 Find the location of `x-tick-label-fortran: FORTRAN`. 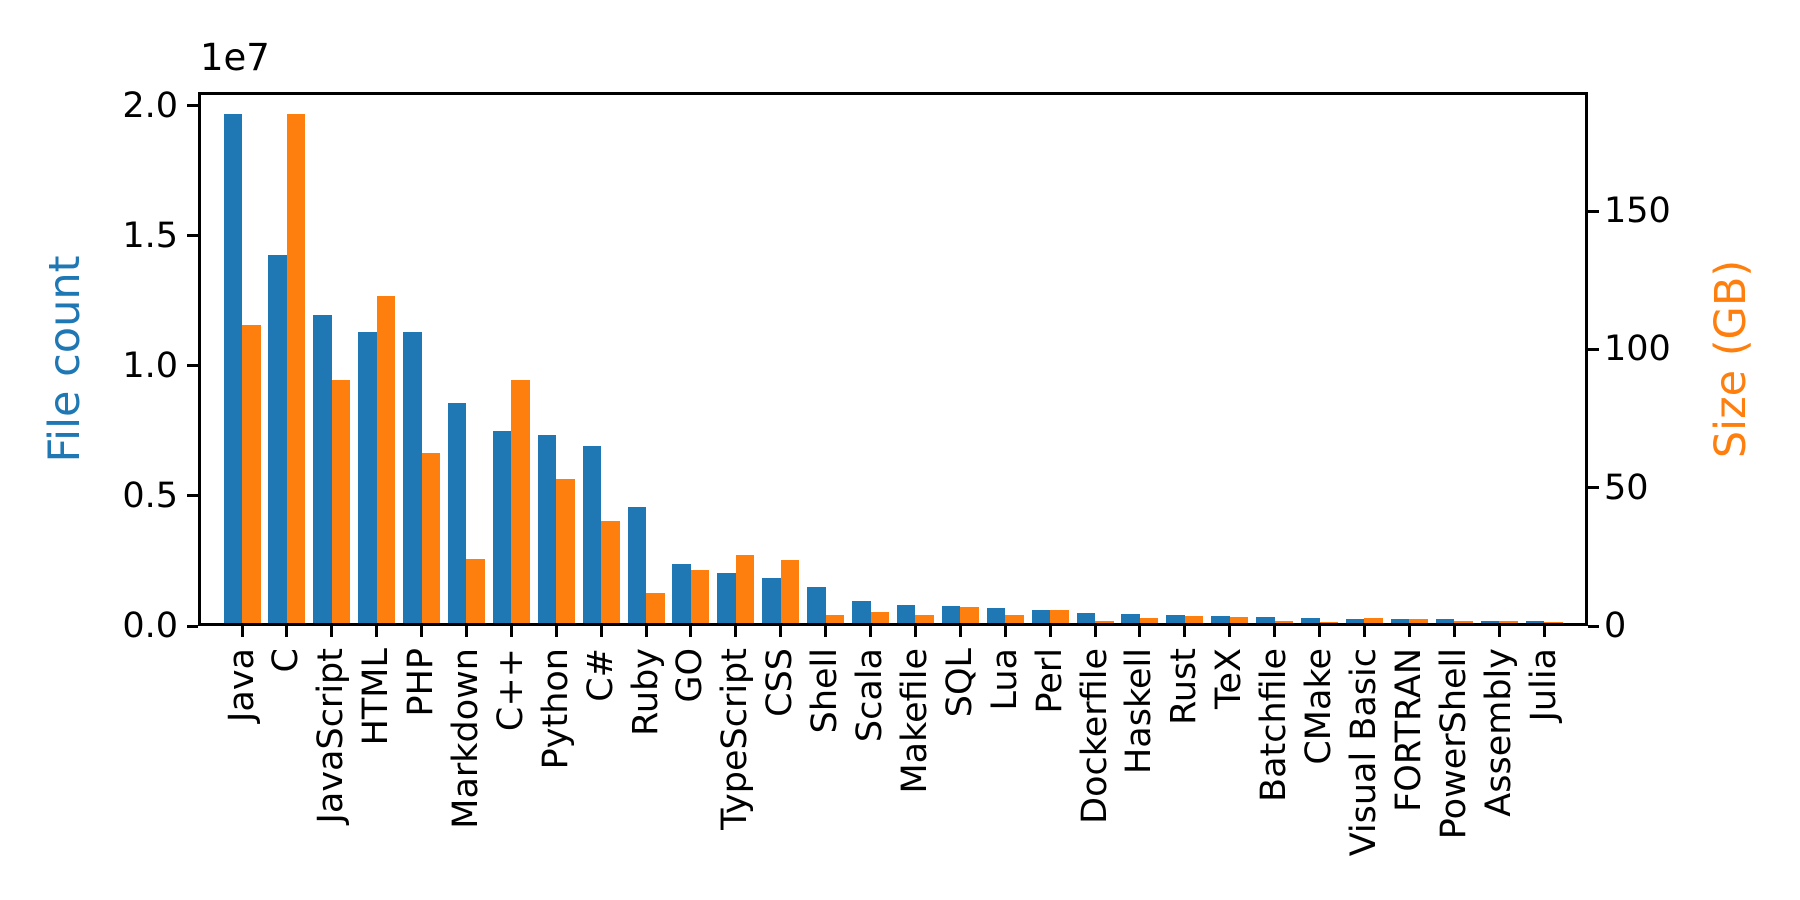

x-tick-label-fortran: FORTRAN is located at coordinates (1408, 730).